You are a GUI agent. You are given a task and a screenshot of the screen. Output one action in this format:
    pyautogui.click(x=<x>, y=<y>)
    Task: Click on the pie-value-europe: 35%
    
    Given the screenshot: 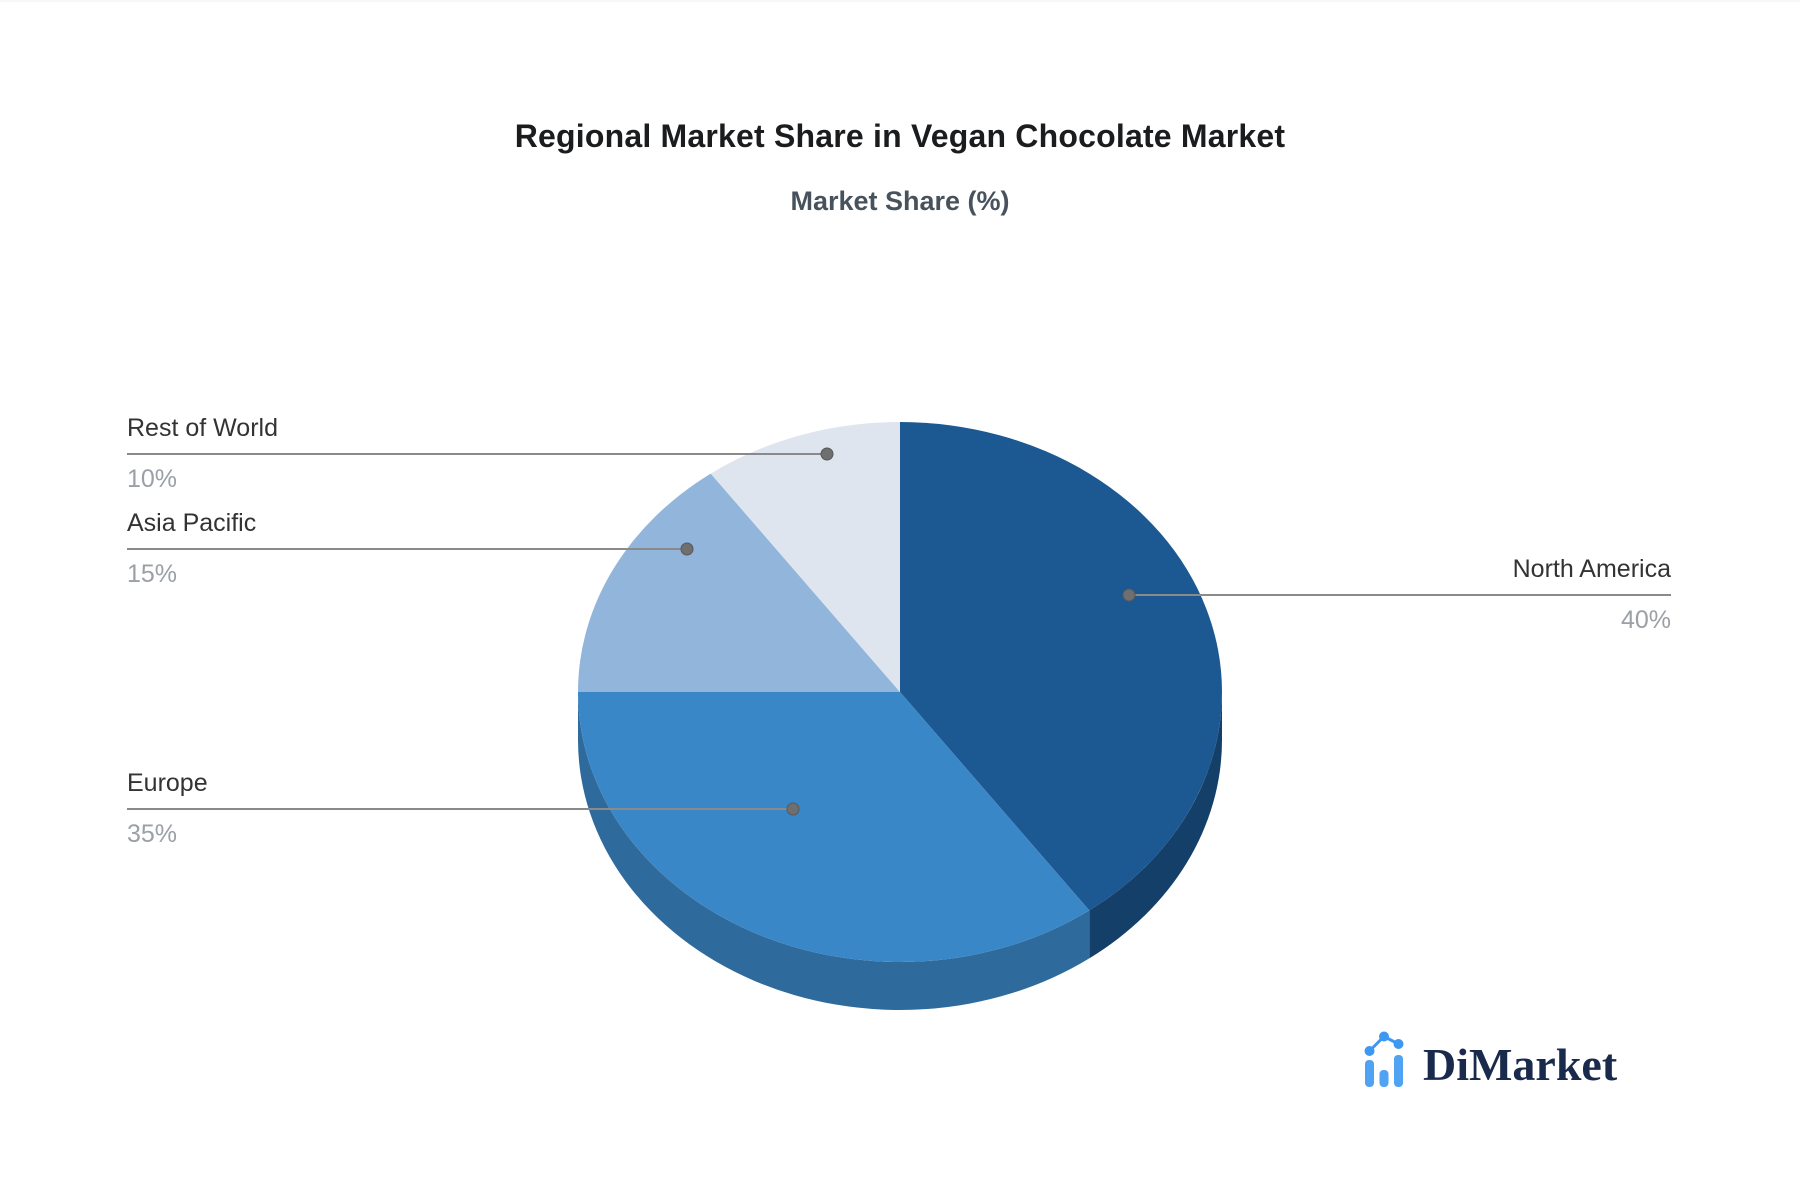 What is the action you would take?
    pyautogui.click(x=152, y=834)
    